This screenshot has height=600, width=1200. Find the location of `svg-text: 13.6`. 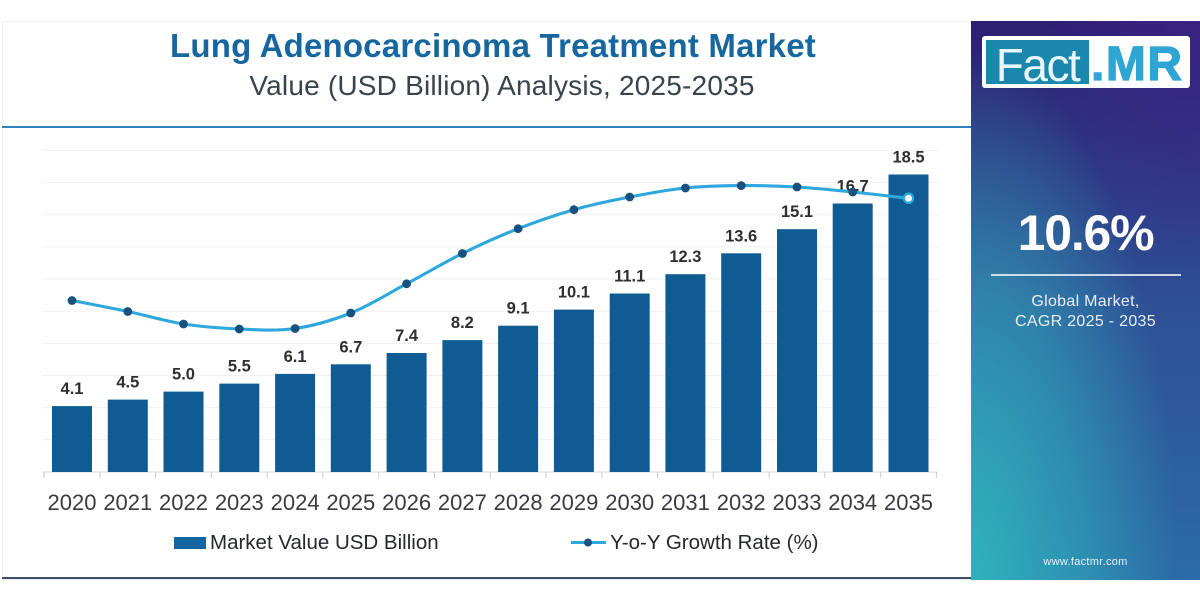

svg-text: 13.6 is located at coordinates (741, 236).